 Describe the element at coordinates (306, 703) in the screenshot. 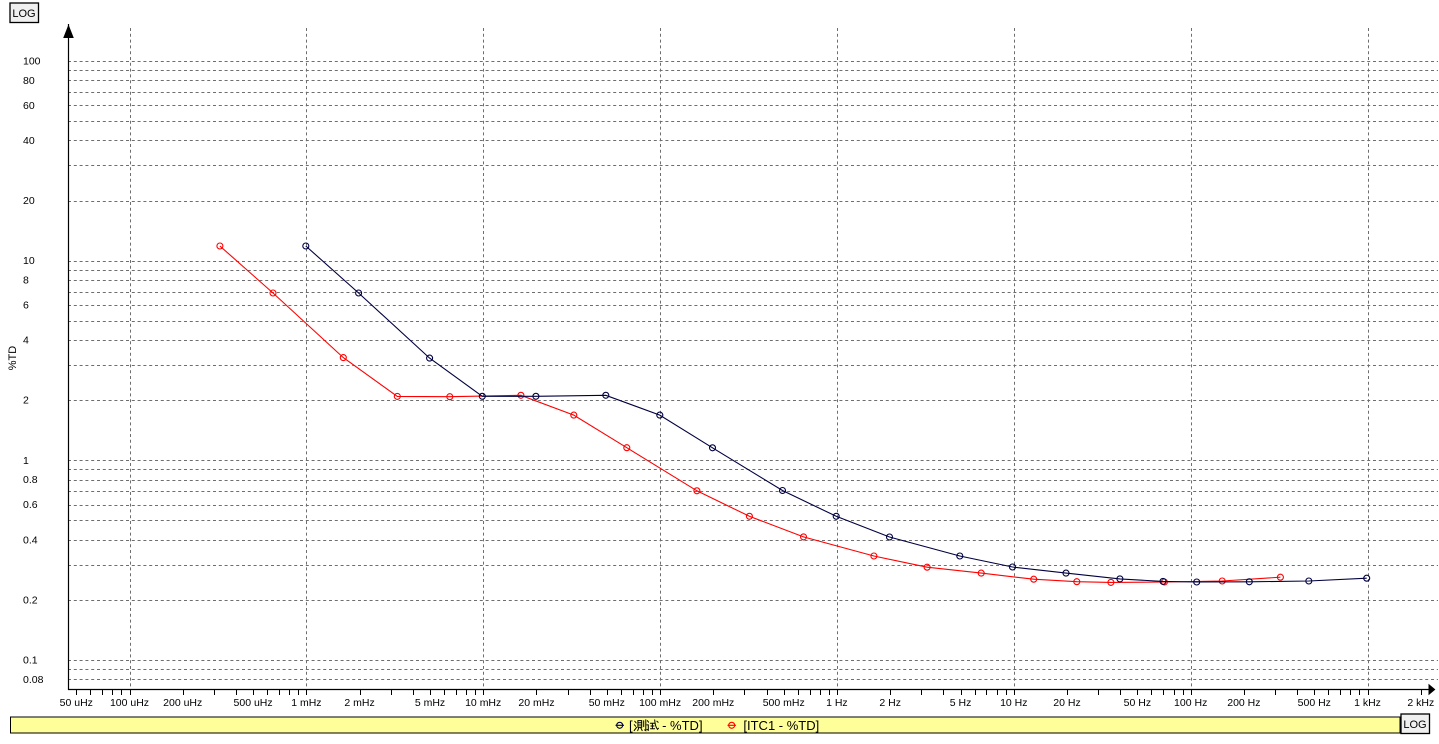

I see `svg-text: 1 mHz` at that location.